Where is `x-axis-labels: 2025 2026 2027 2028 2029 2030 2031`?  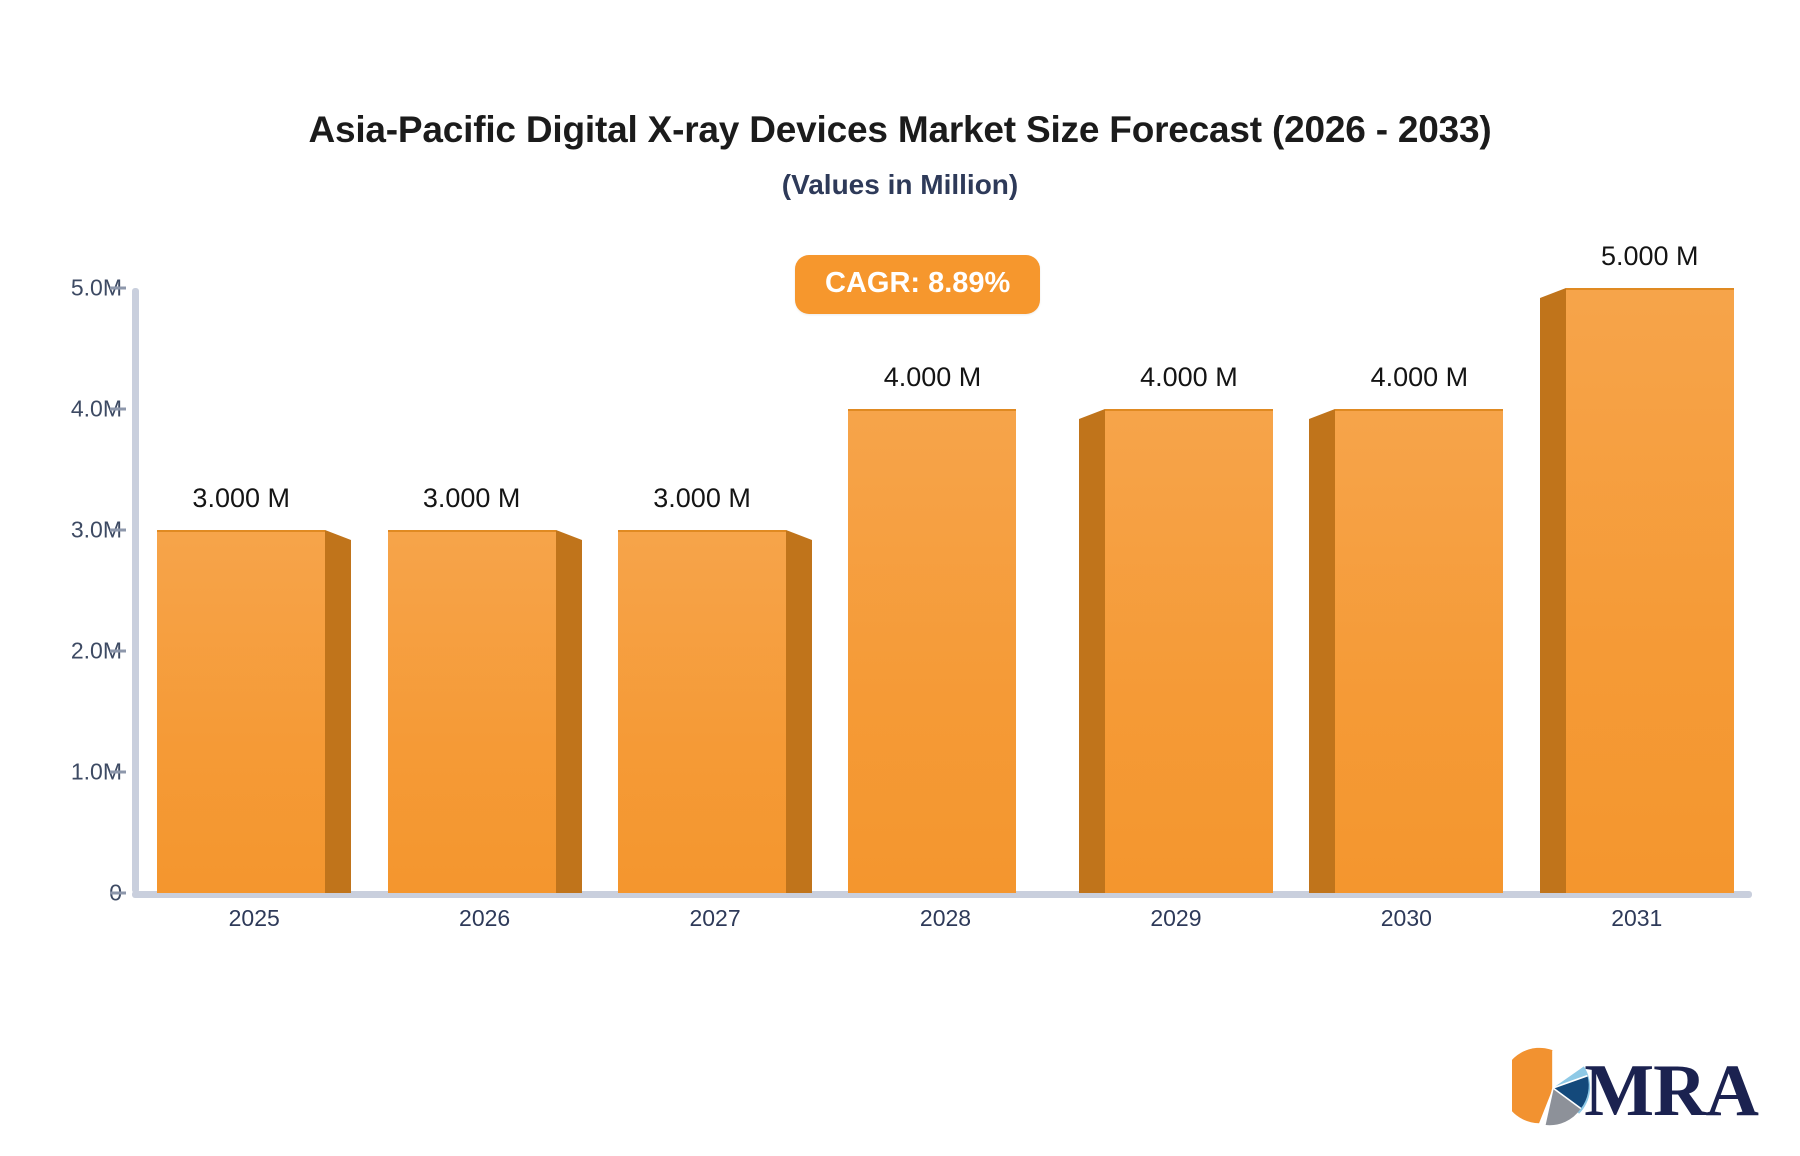
x-axis-labels: 2025 2026 2027 2028 2029 2030 2031 is located at coordinates (945, 925).